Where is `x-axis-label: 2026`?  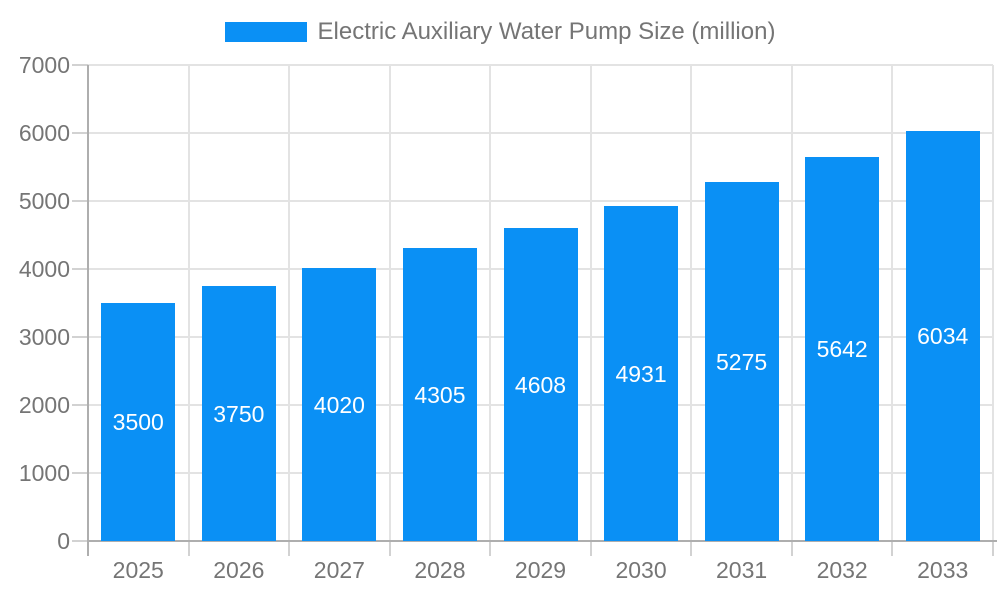
x-axis-label: 2026 is located at coordinates (239, 570).